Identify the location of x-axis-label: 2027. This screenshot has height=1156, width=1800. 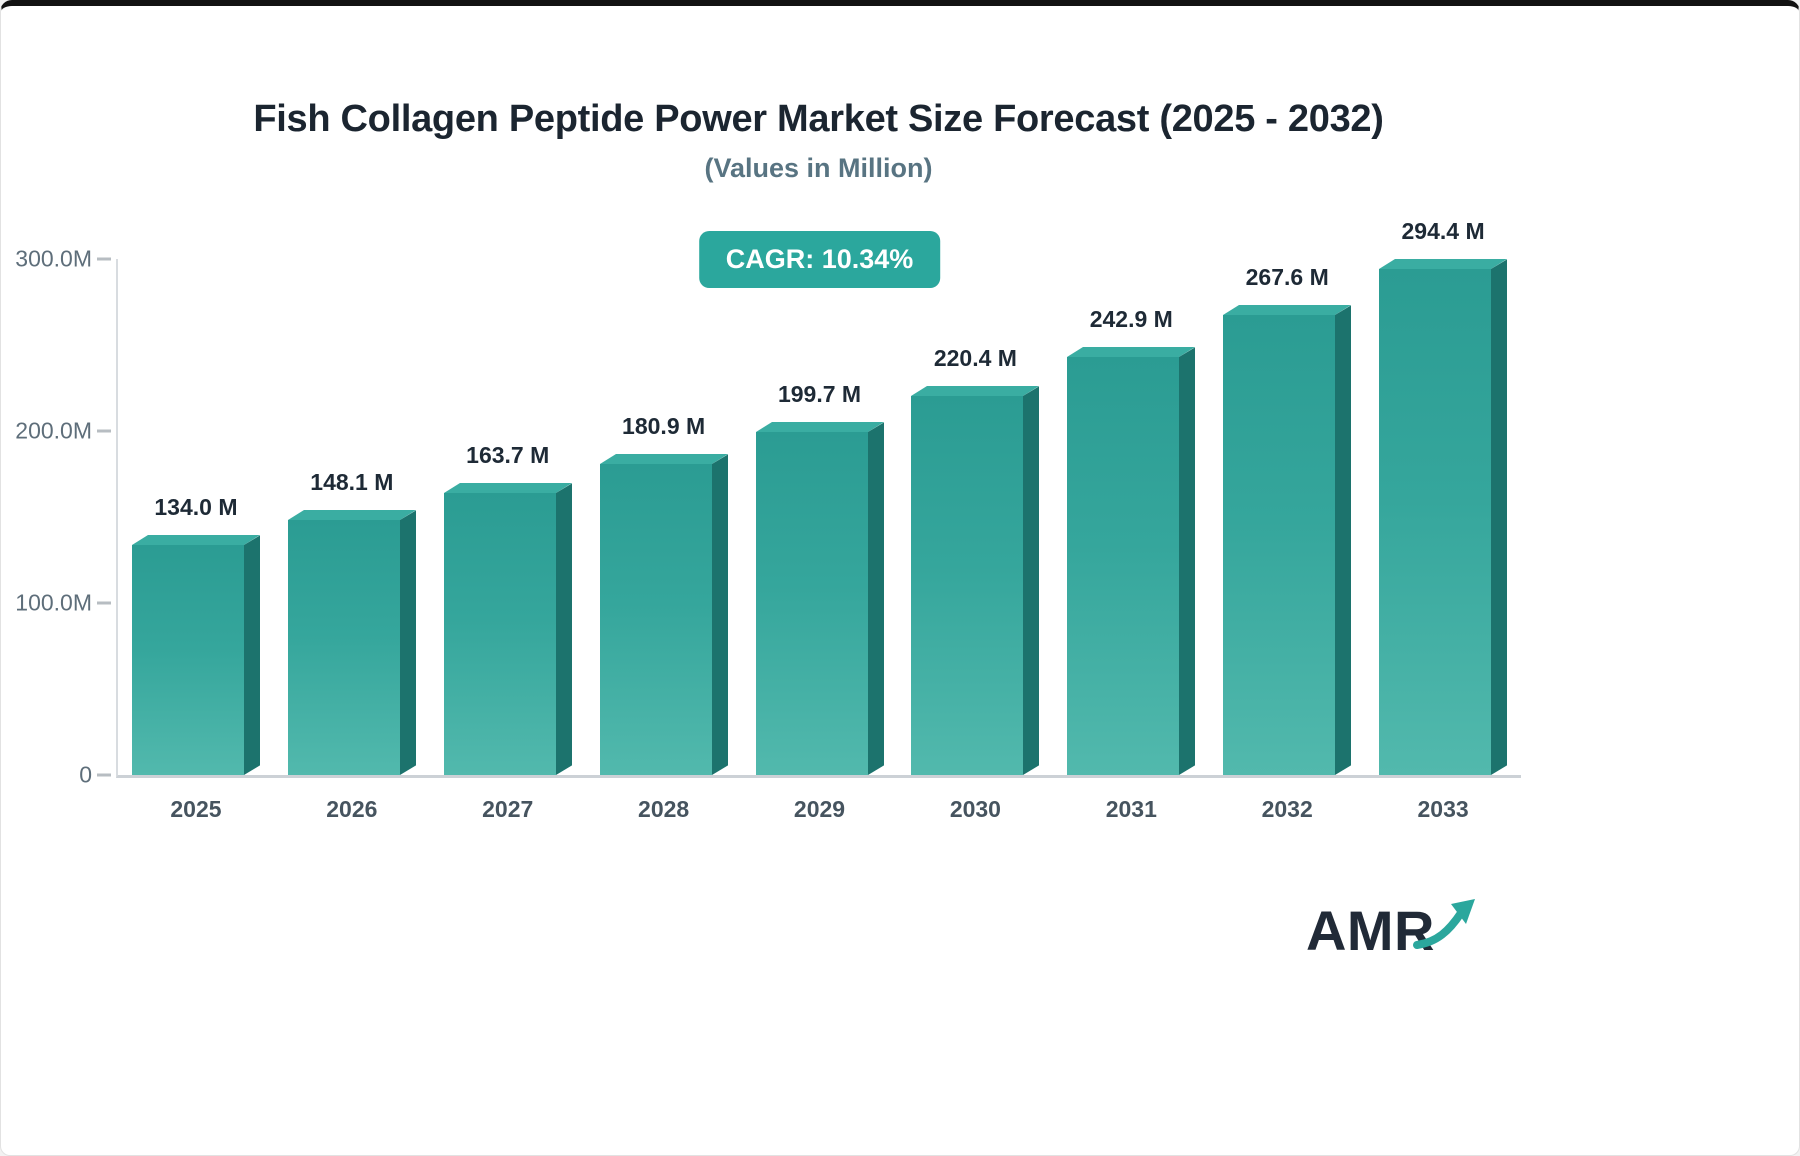
(508, 809).